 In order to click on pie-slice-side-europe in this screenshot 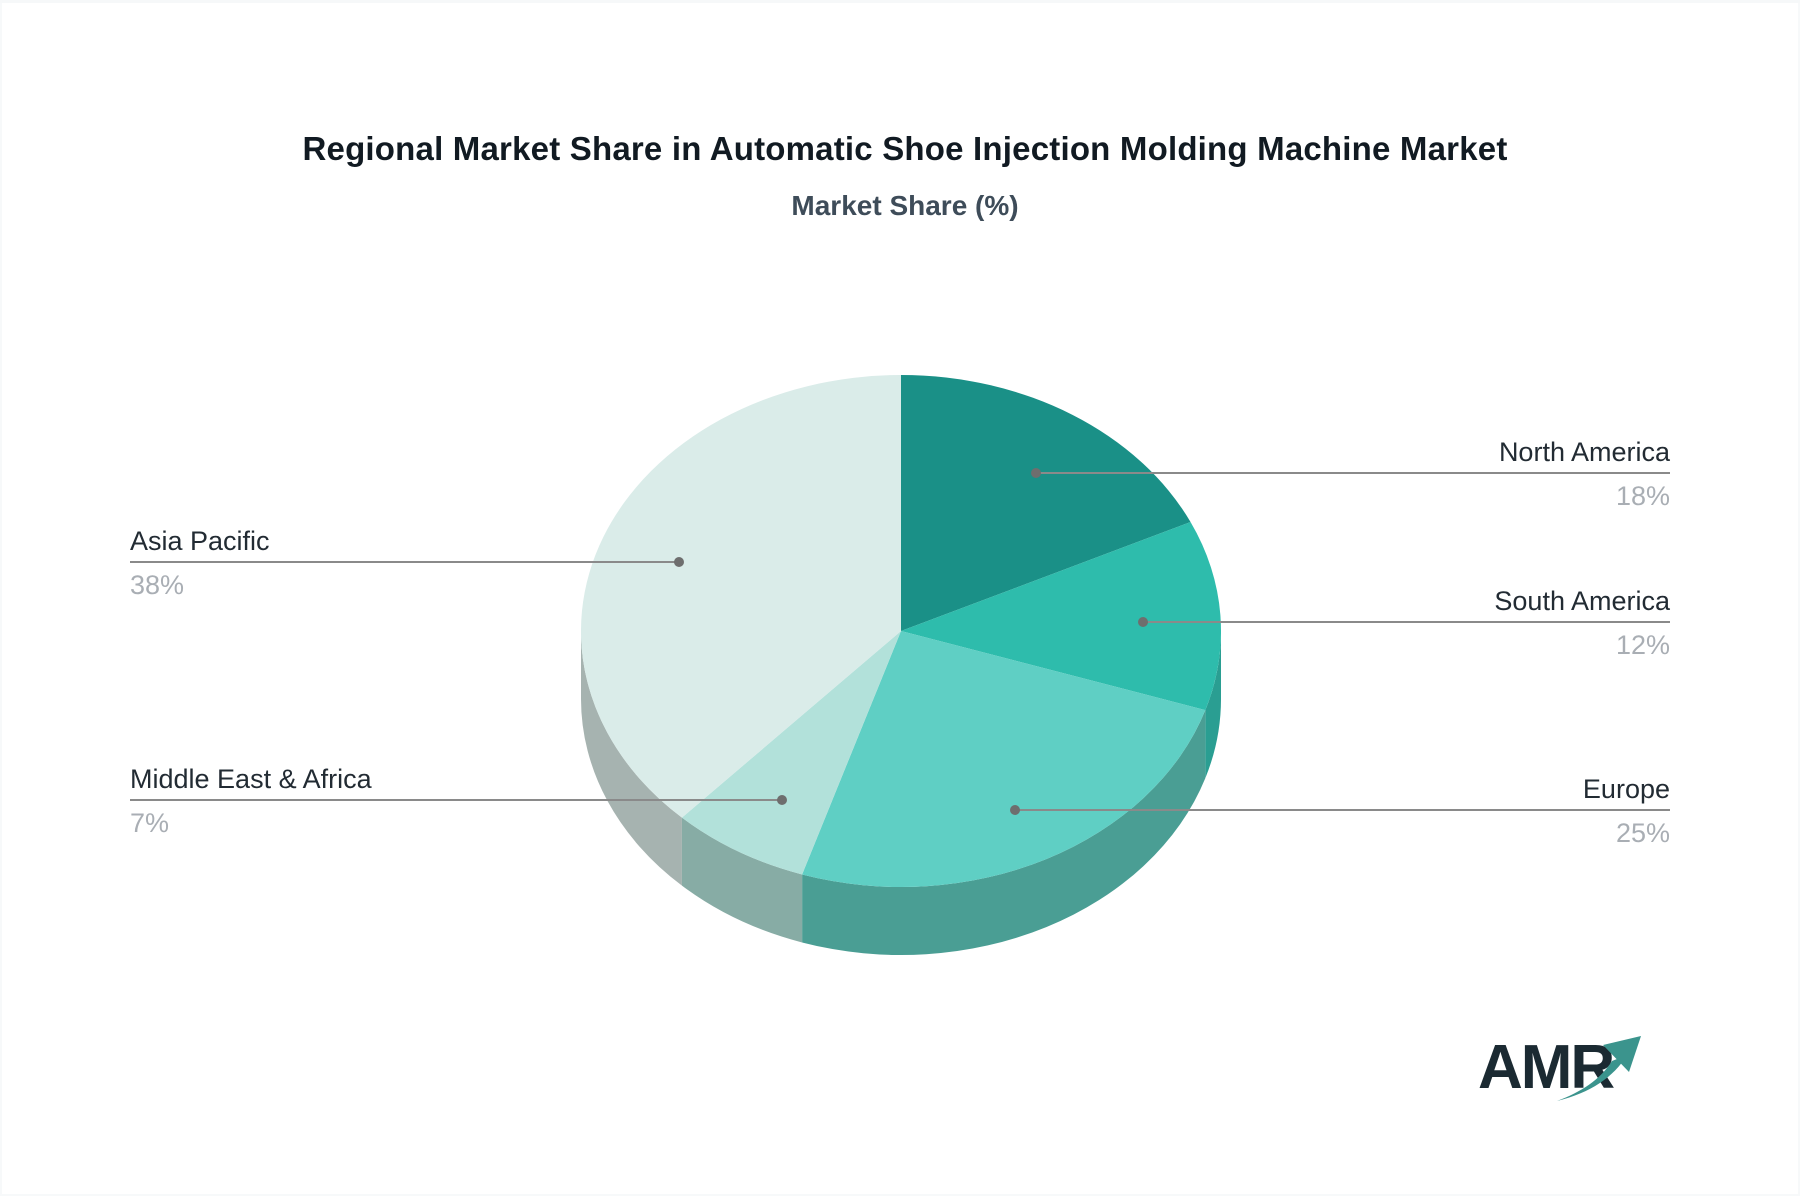, I will do `click(1004, 833)`.